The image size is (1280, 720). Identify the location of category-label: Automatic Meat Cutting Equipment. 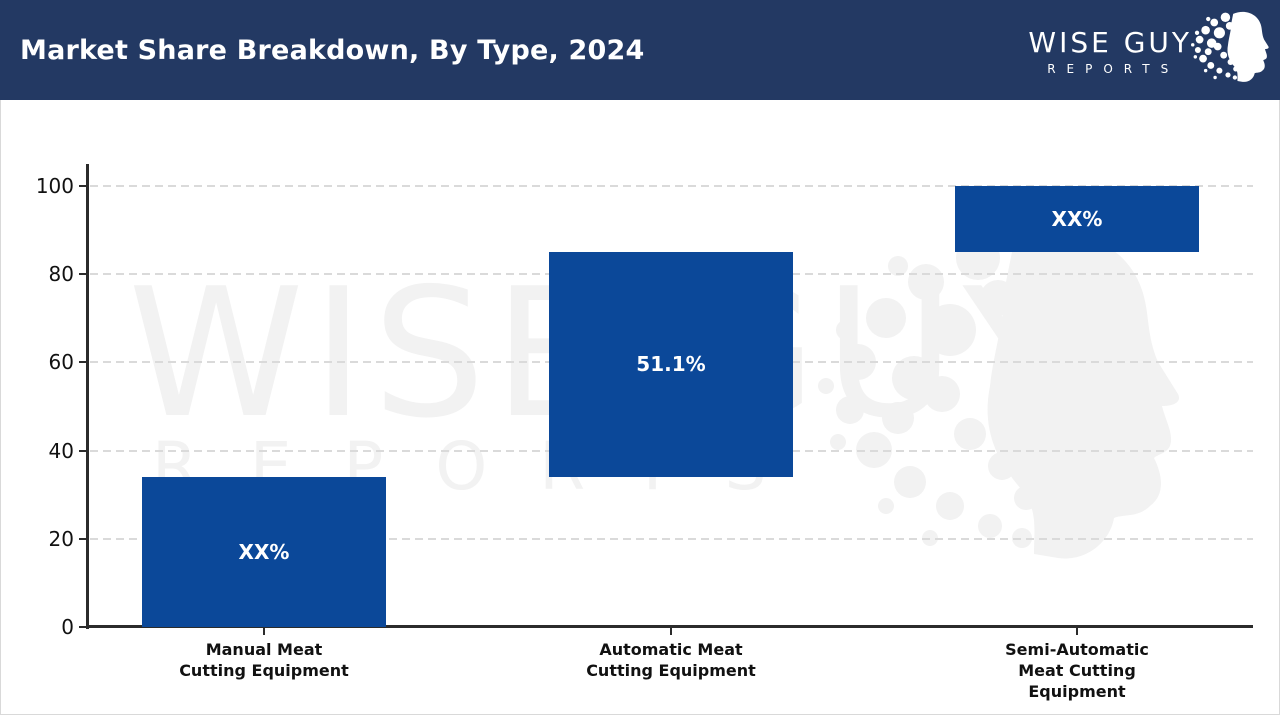
(671, 661).